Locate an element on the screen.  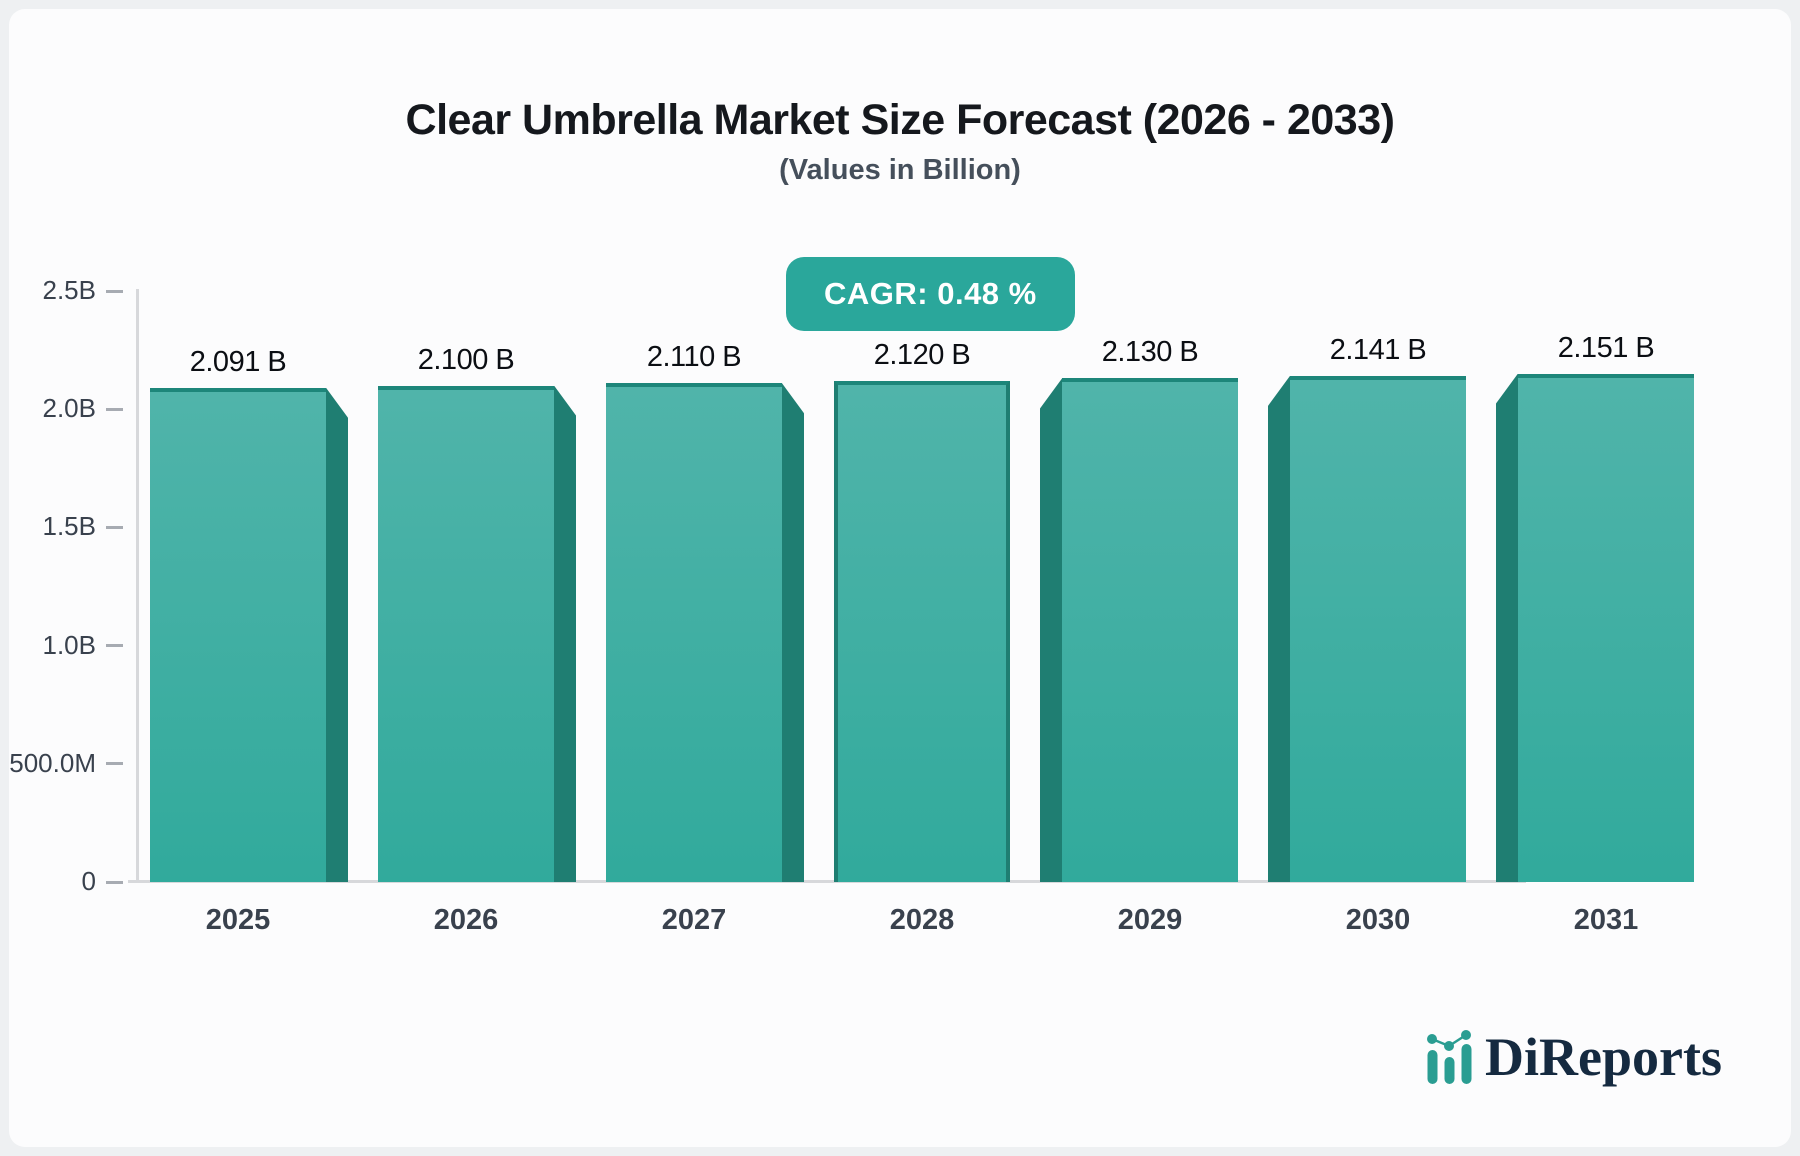
bar-2027 is located at coordinates (705, 632).